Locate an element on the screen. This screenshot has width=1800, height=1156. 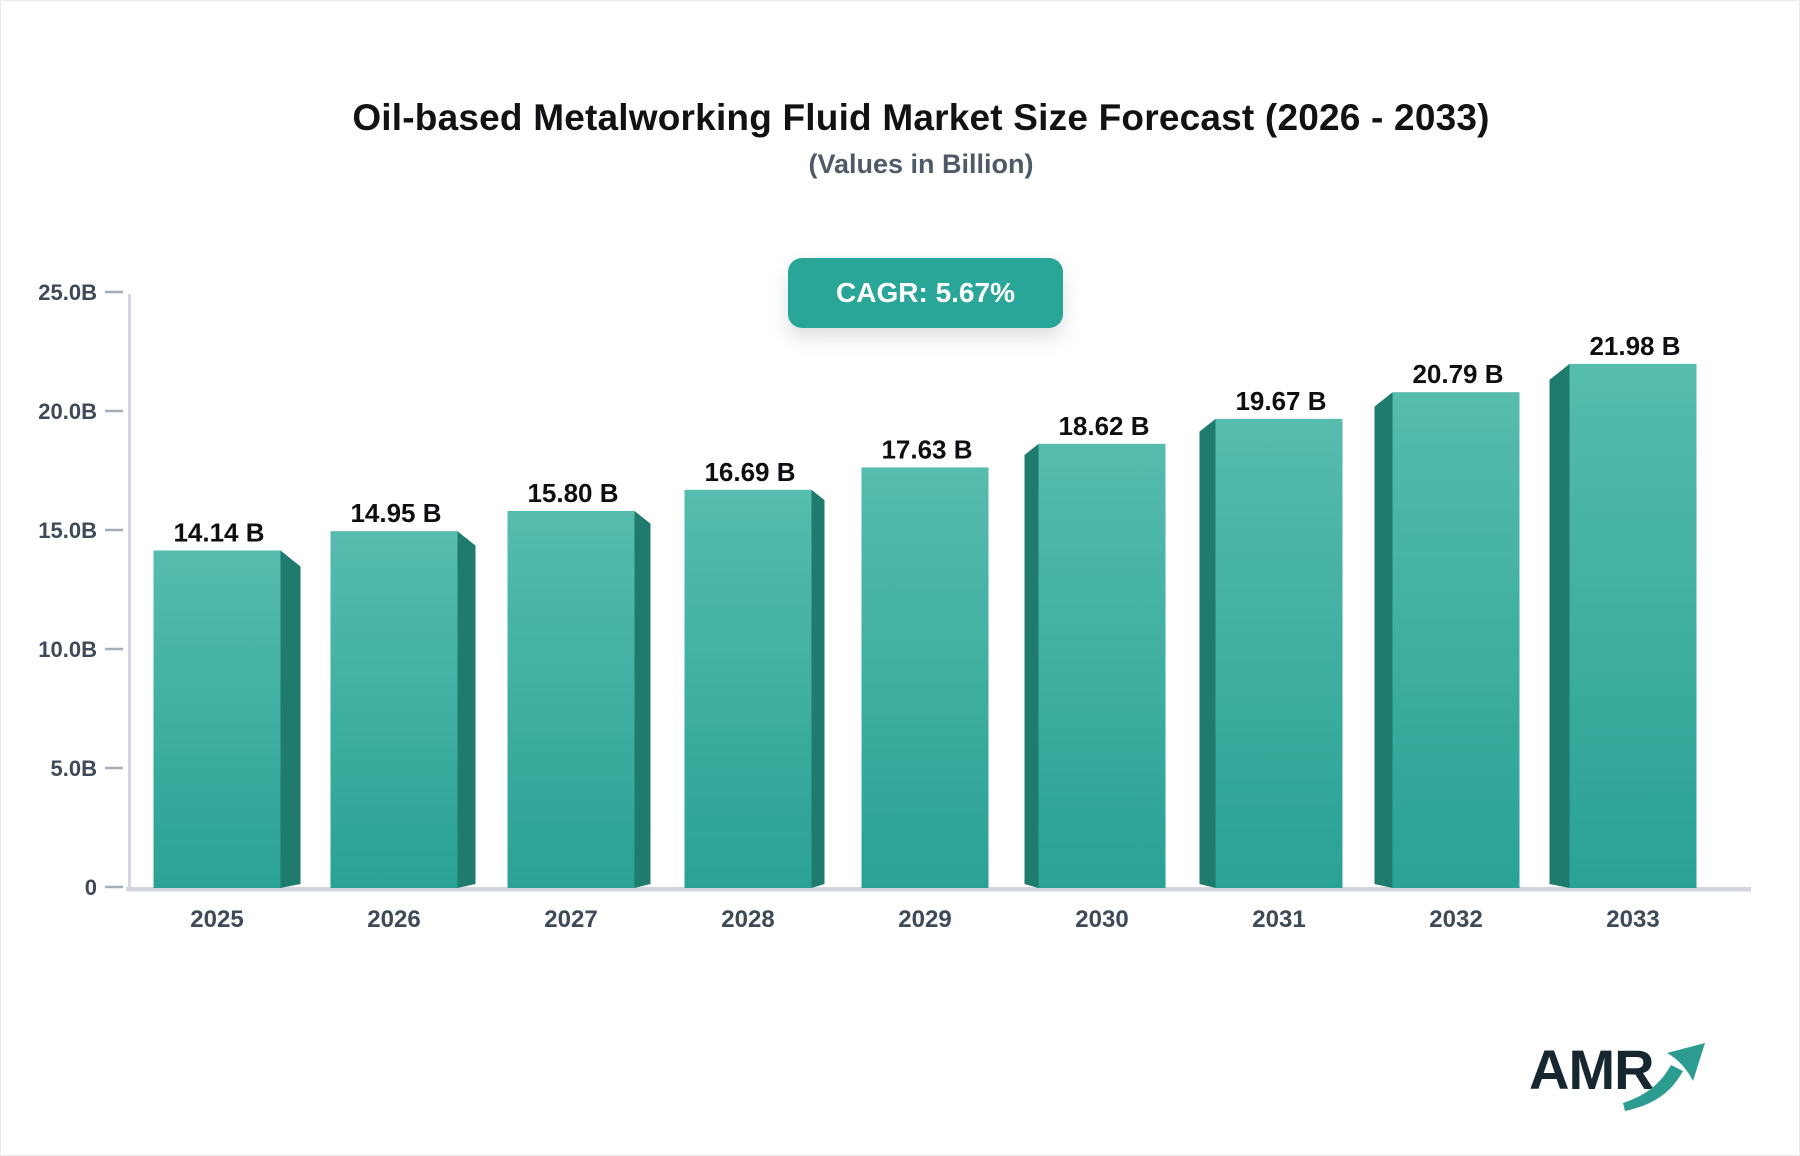
y-axis-tick-label: 25.0B is located at coordinates (67, 292).